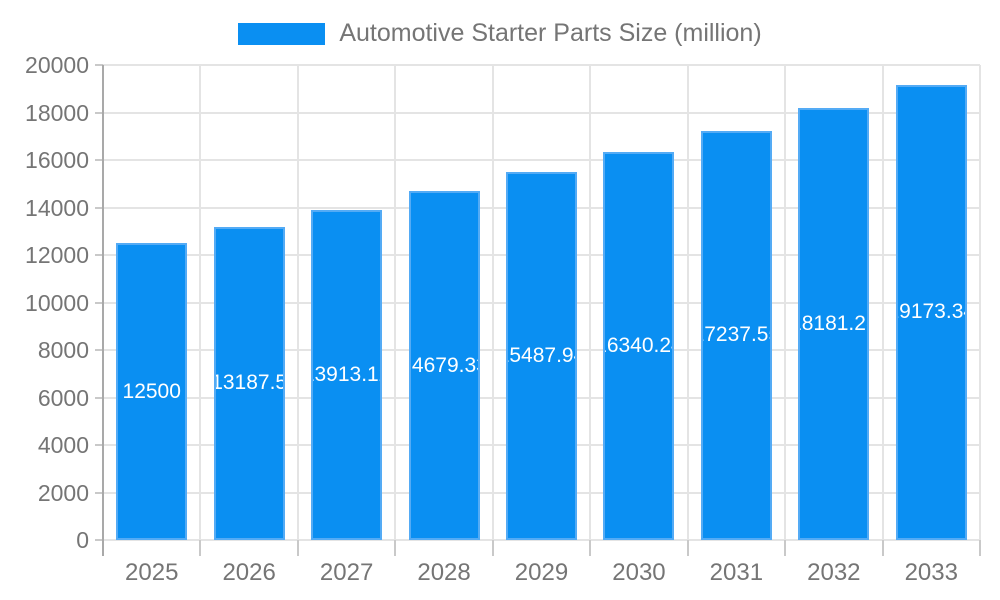 Image resolution: width=1000 pixels, height=600 pixels. I want to click on x-axis-tick-label: 2029, so click(541, 572).